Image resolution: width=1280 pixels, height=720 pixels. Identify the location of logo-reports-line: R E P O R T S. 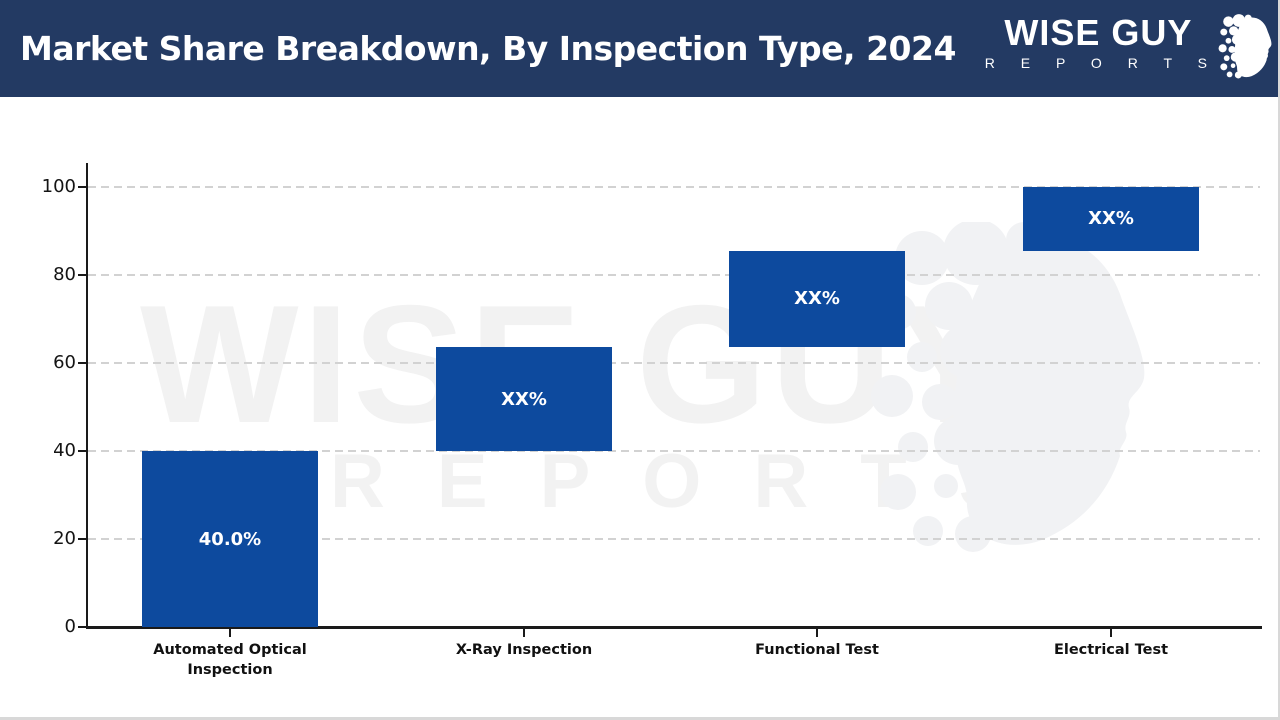
(1101, 62).